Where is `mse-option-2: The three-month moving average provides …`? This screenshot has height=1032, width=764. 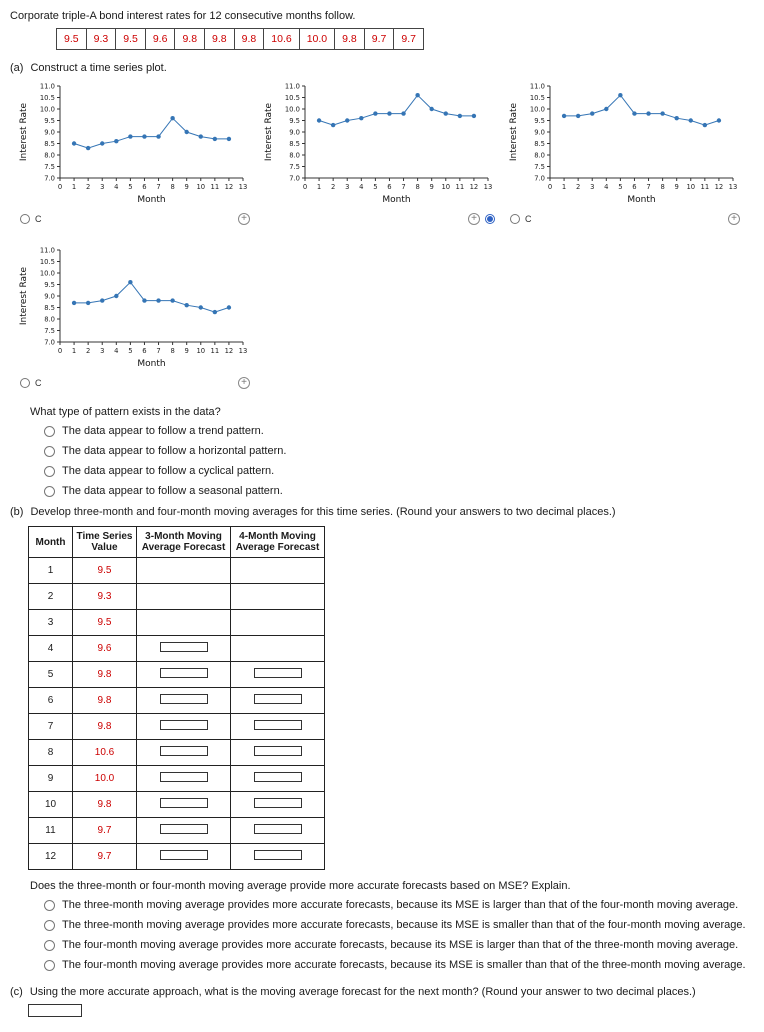 mse-option-2: The three-month moving average provides … is located at coordinates (399, 925).